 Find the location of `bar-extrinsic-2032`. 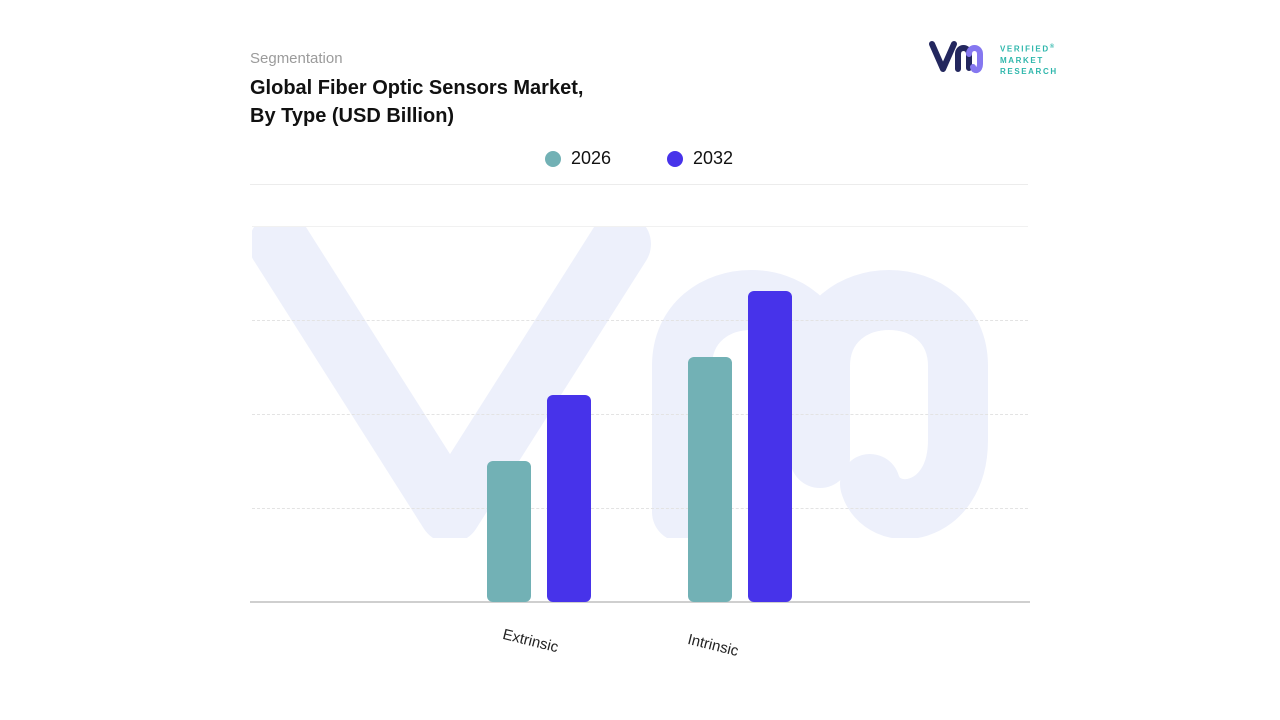

bar-extrinsic-2032 is located at coordinates (569, 498).